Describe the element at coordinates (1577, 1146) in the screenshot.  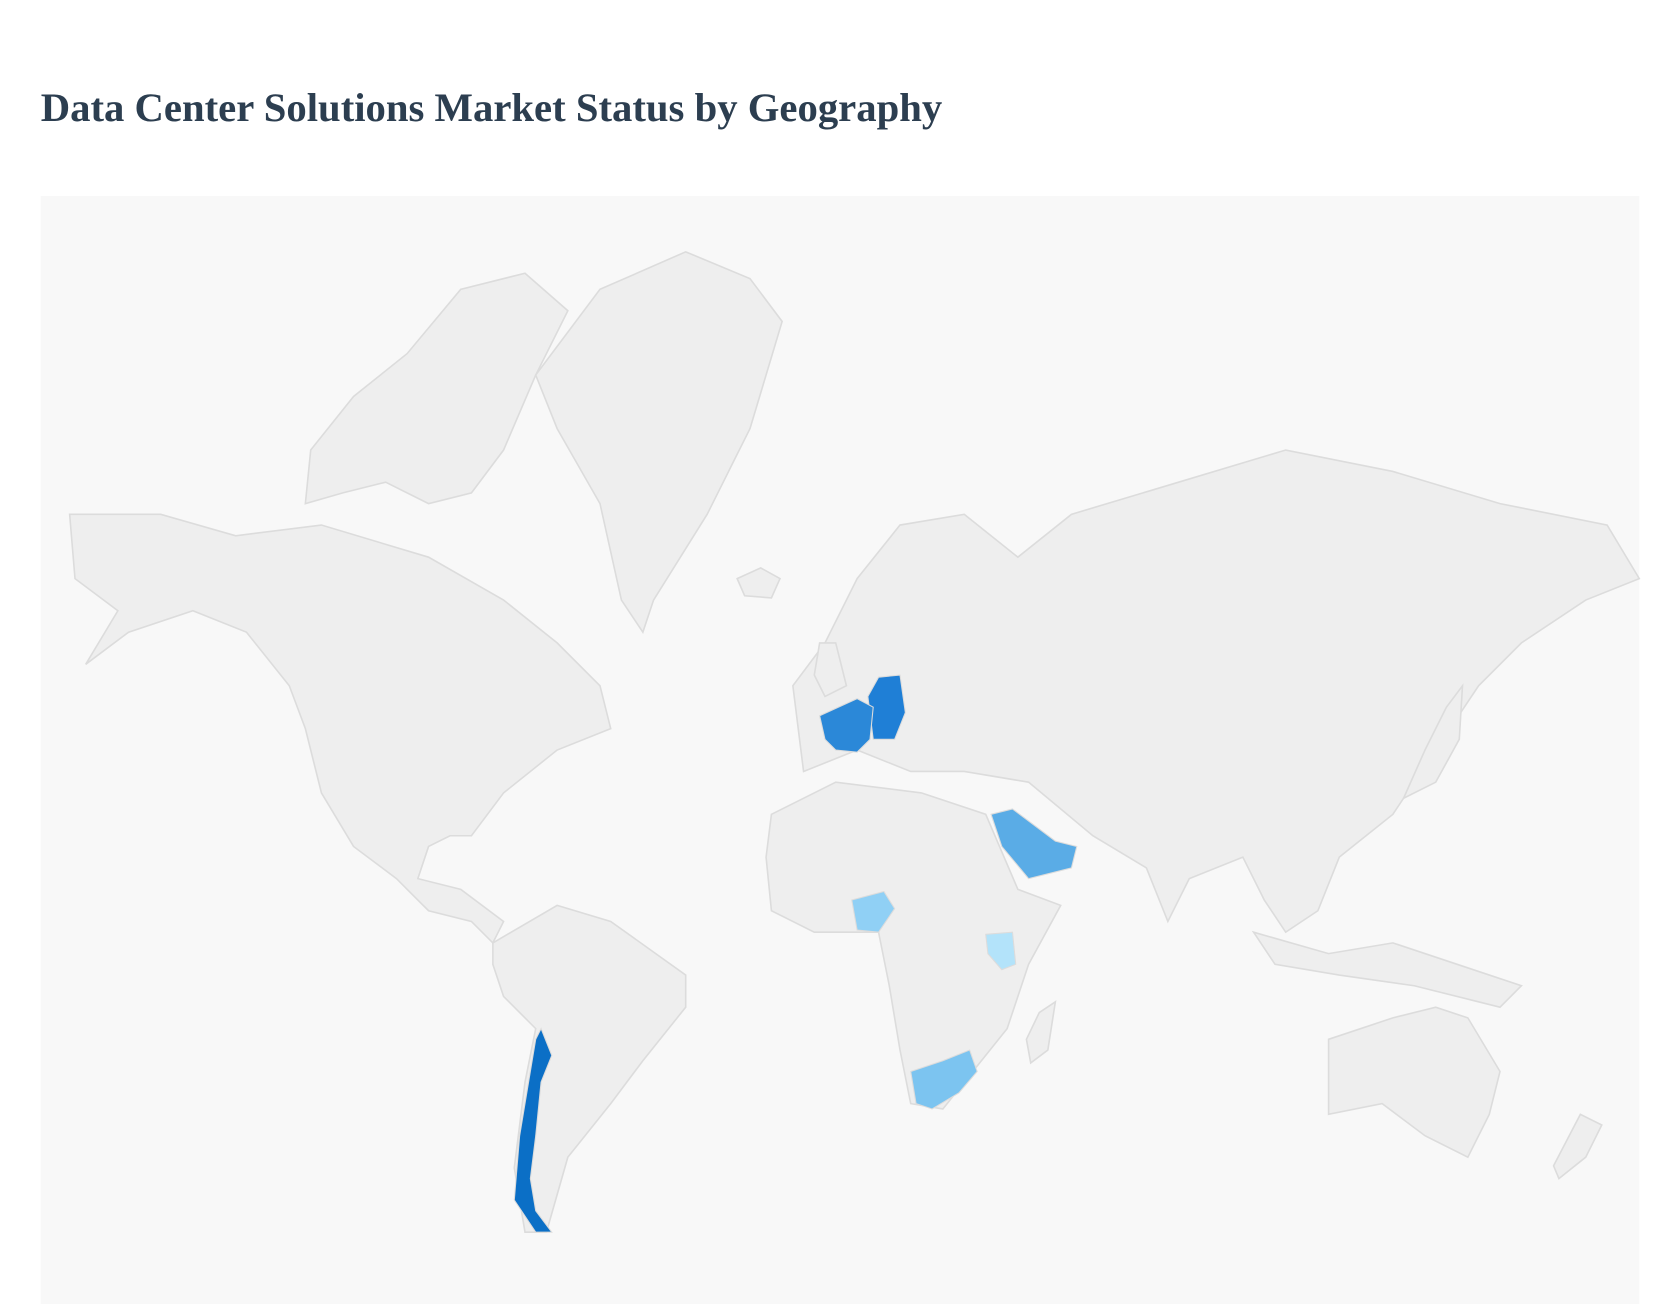
I see `new-zealand` at that location.